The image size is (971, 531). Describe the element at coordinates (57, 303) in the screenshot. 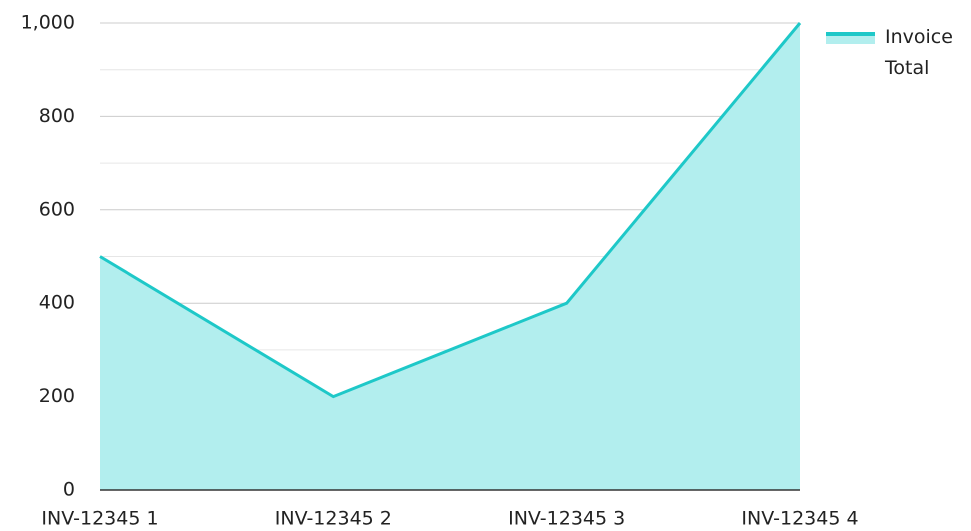

I see `y-tick-label: 400` at that location.